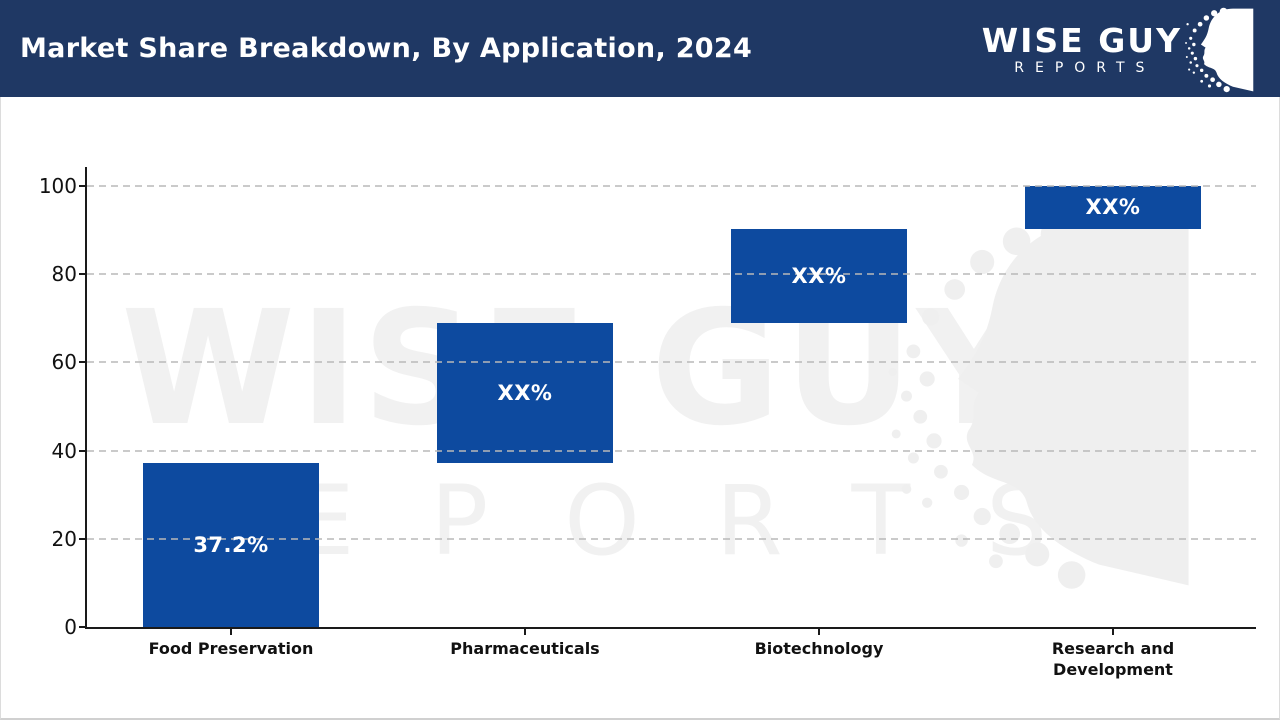 The image size is (1280, 720). What do you see at coordinates (57, 186) in the screenshot?
I see `y-axis-tick-label: 100` at bounding box center [57, 186].